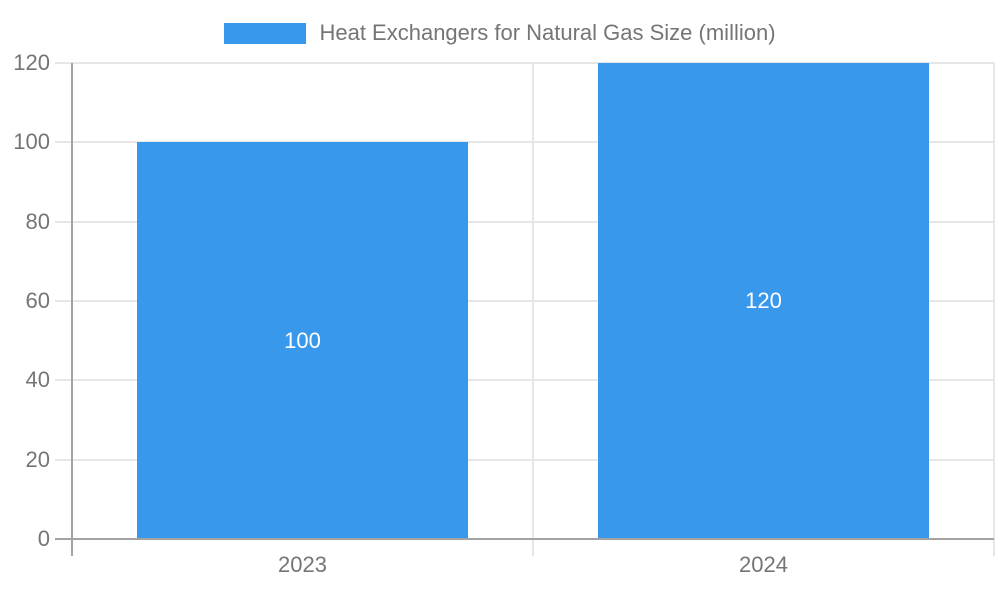  I want to click on legend-swatch, so click(265, 33).